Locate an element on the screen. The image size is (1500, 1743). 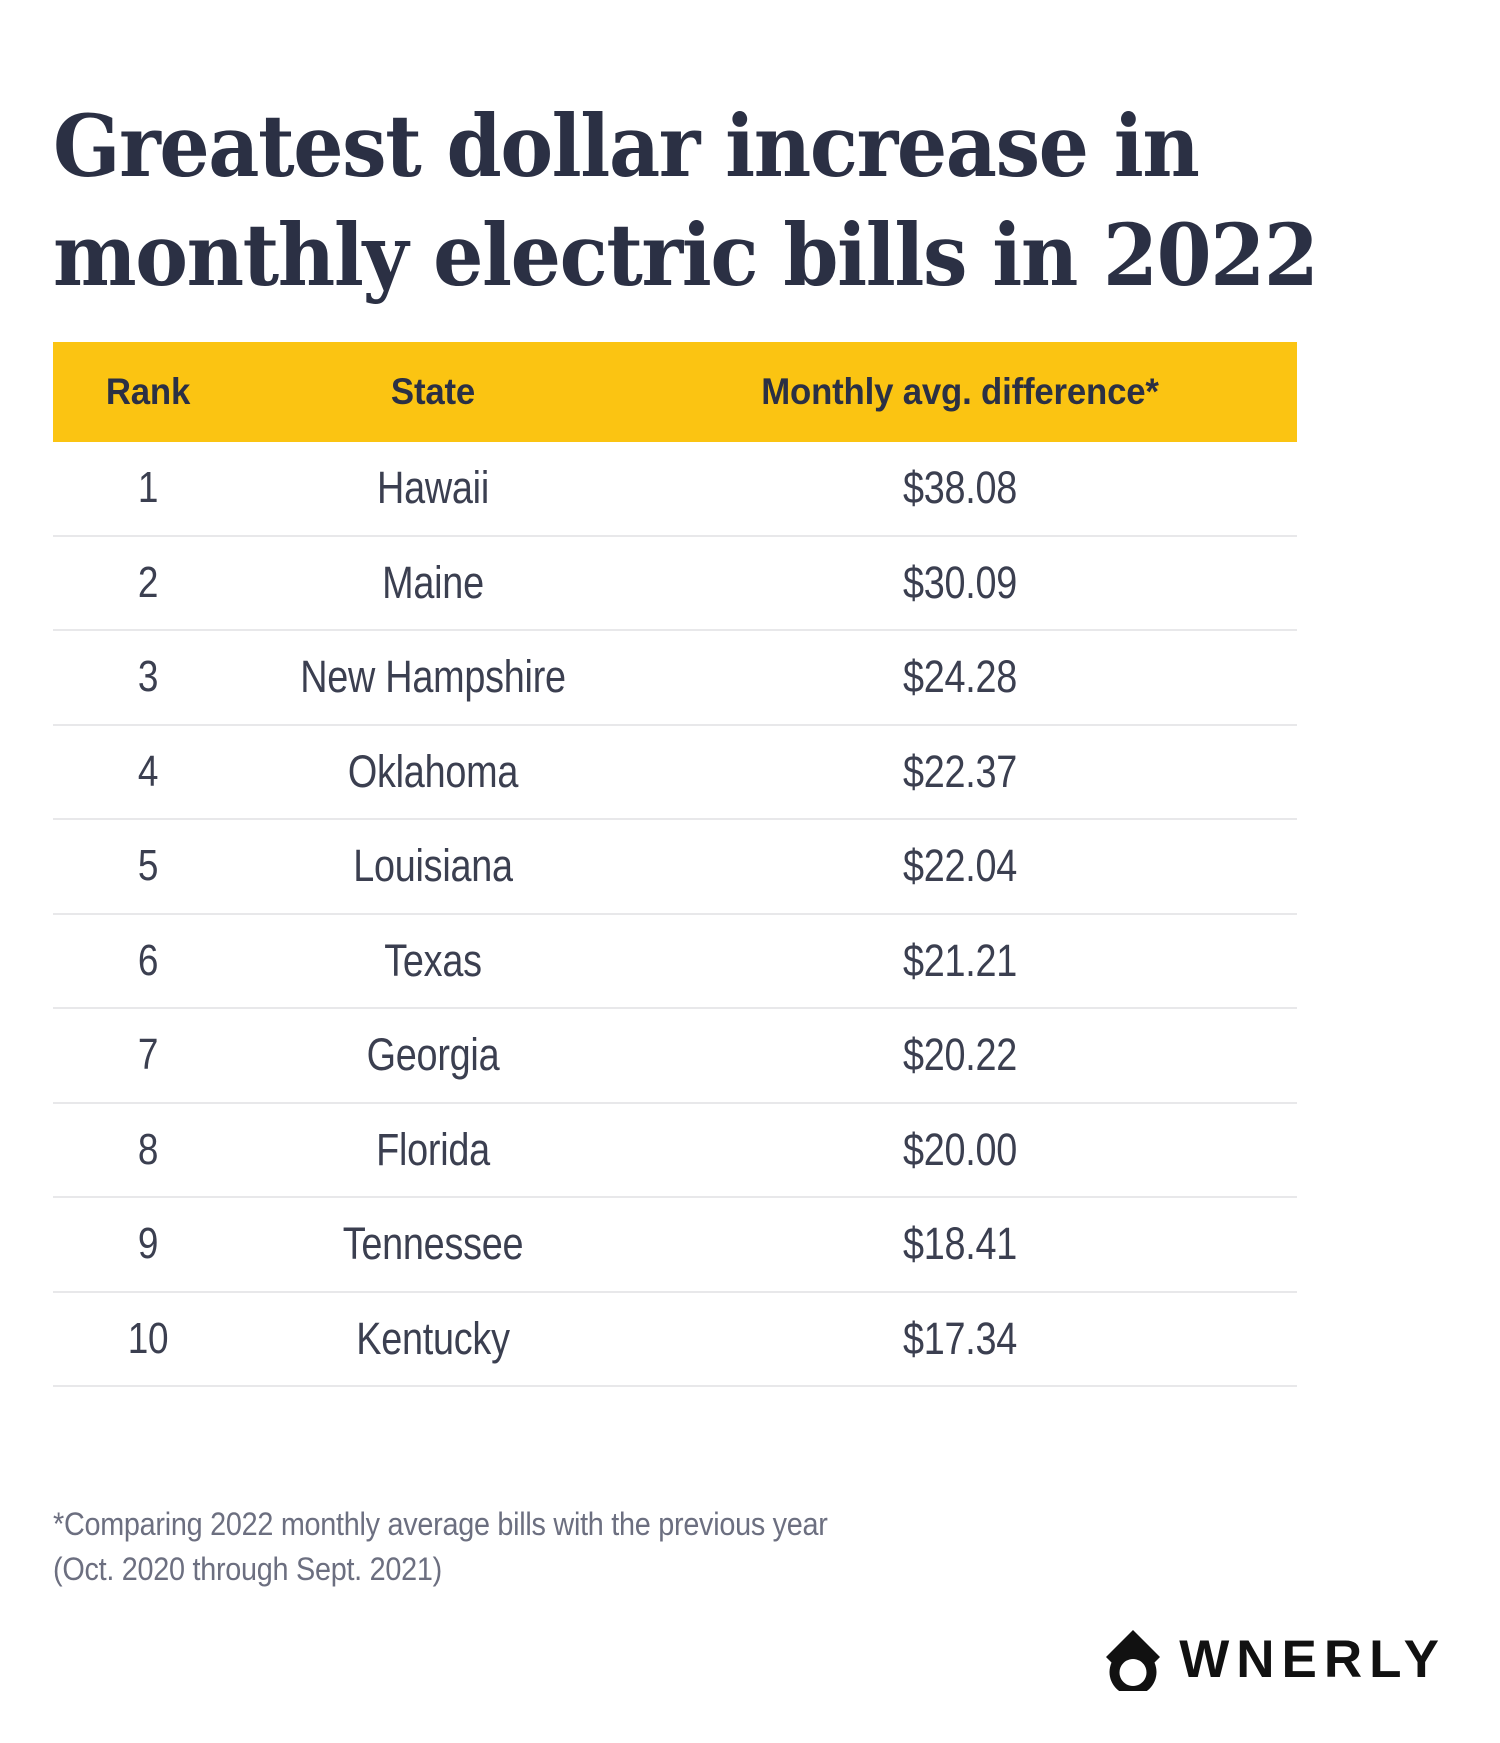
cell-value: $30.09 is located at coordinates (960, 582).